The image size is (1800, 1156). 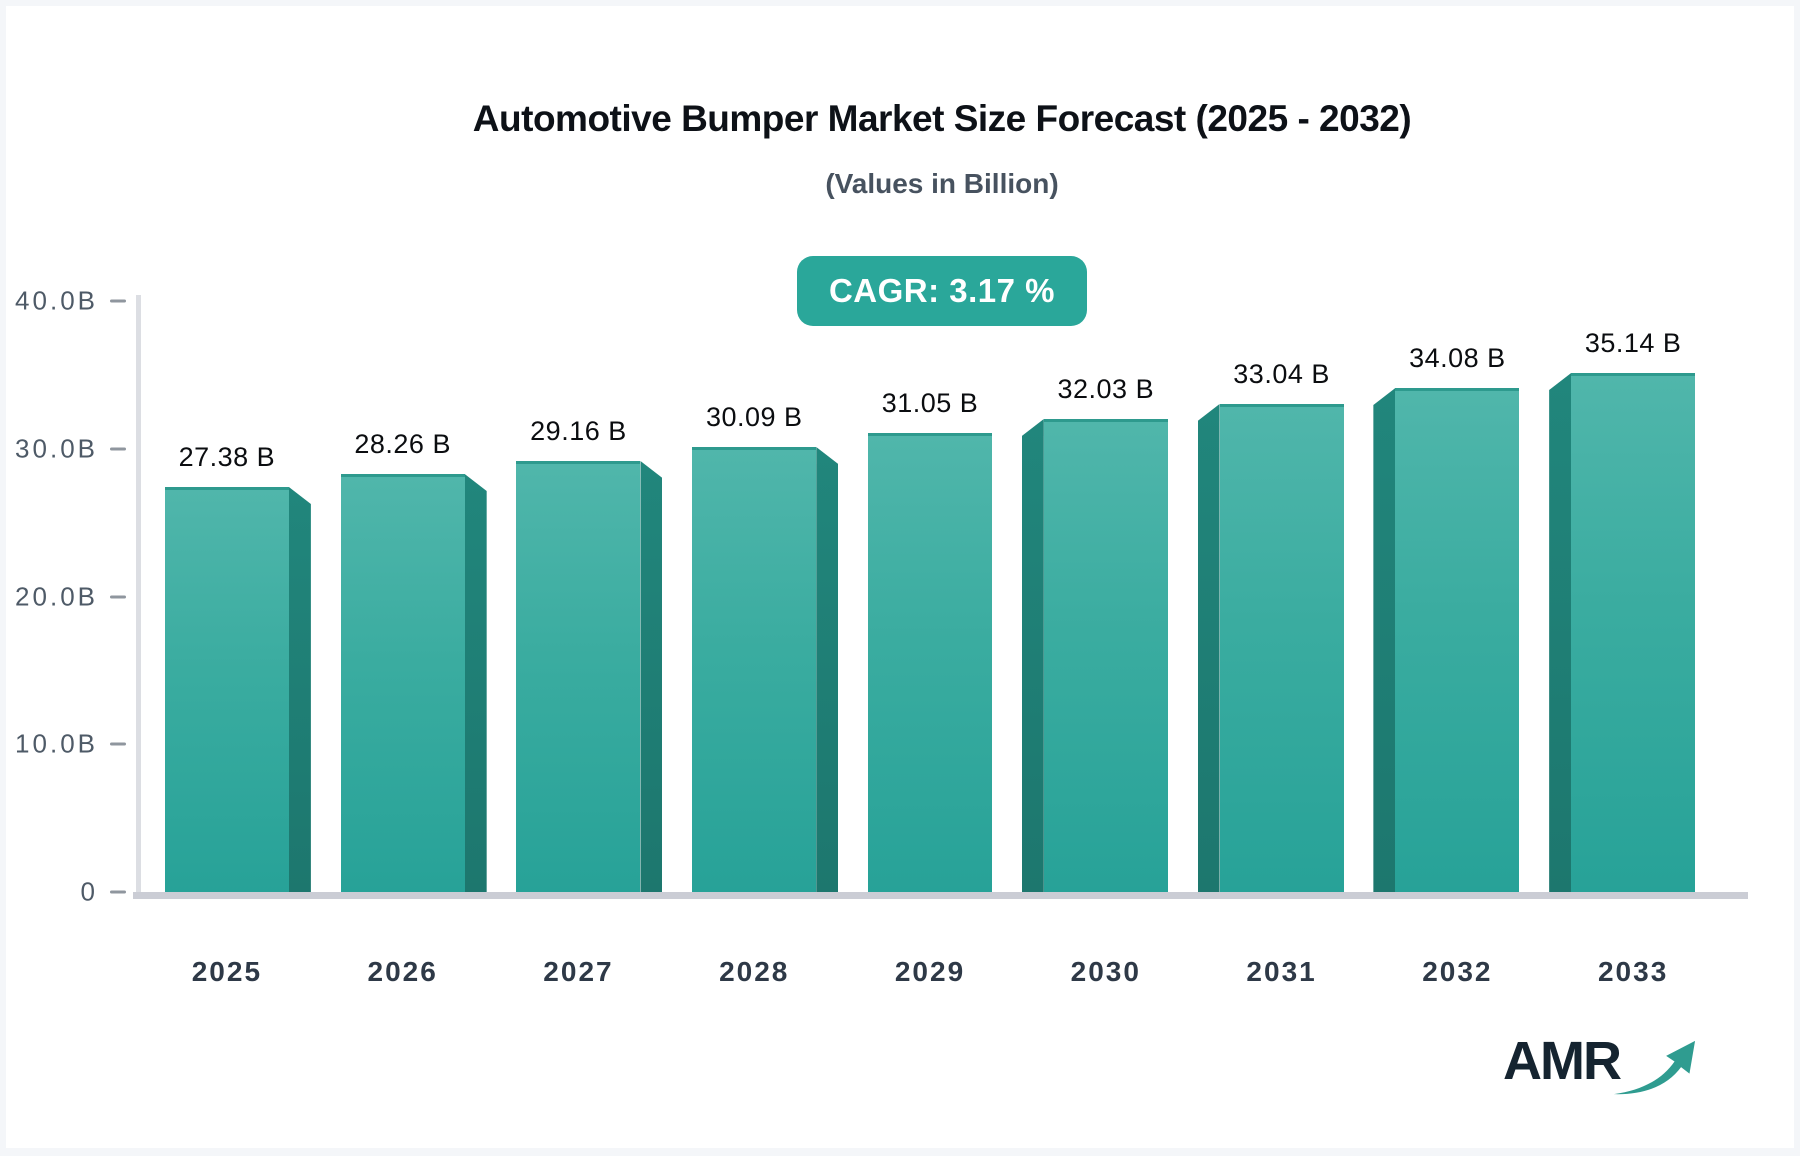 I want to click on x-tick-label: 2033, so click(x=1633, y=971).